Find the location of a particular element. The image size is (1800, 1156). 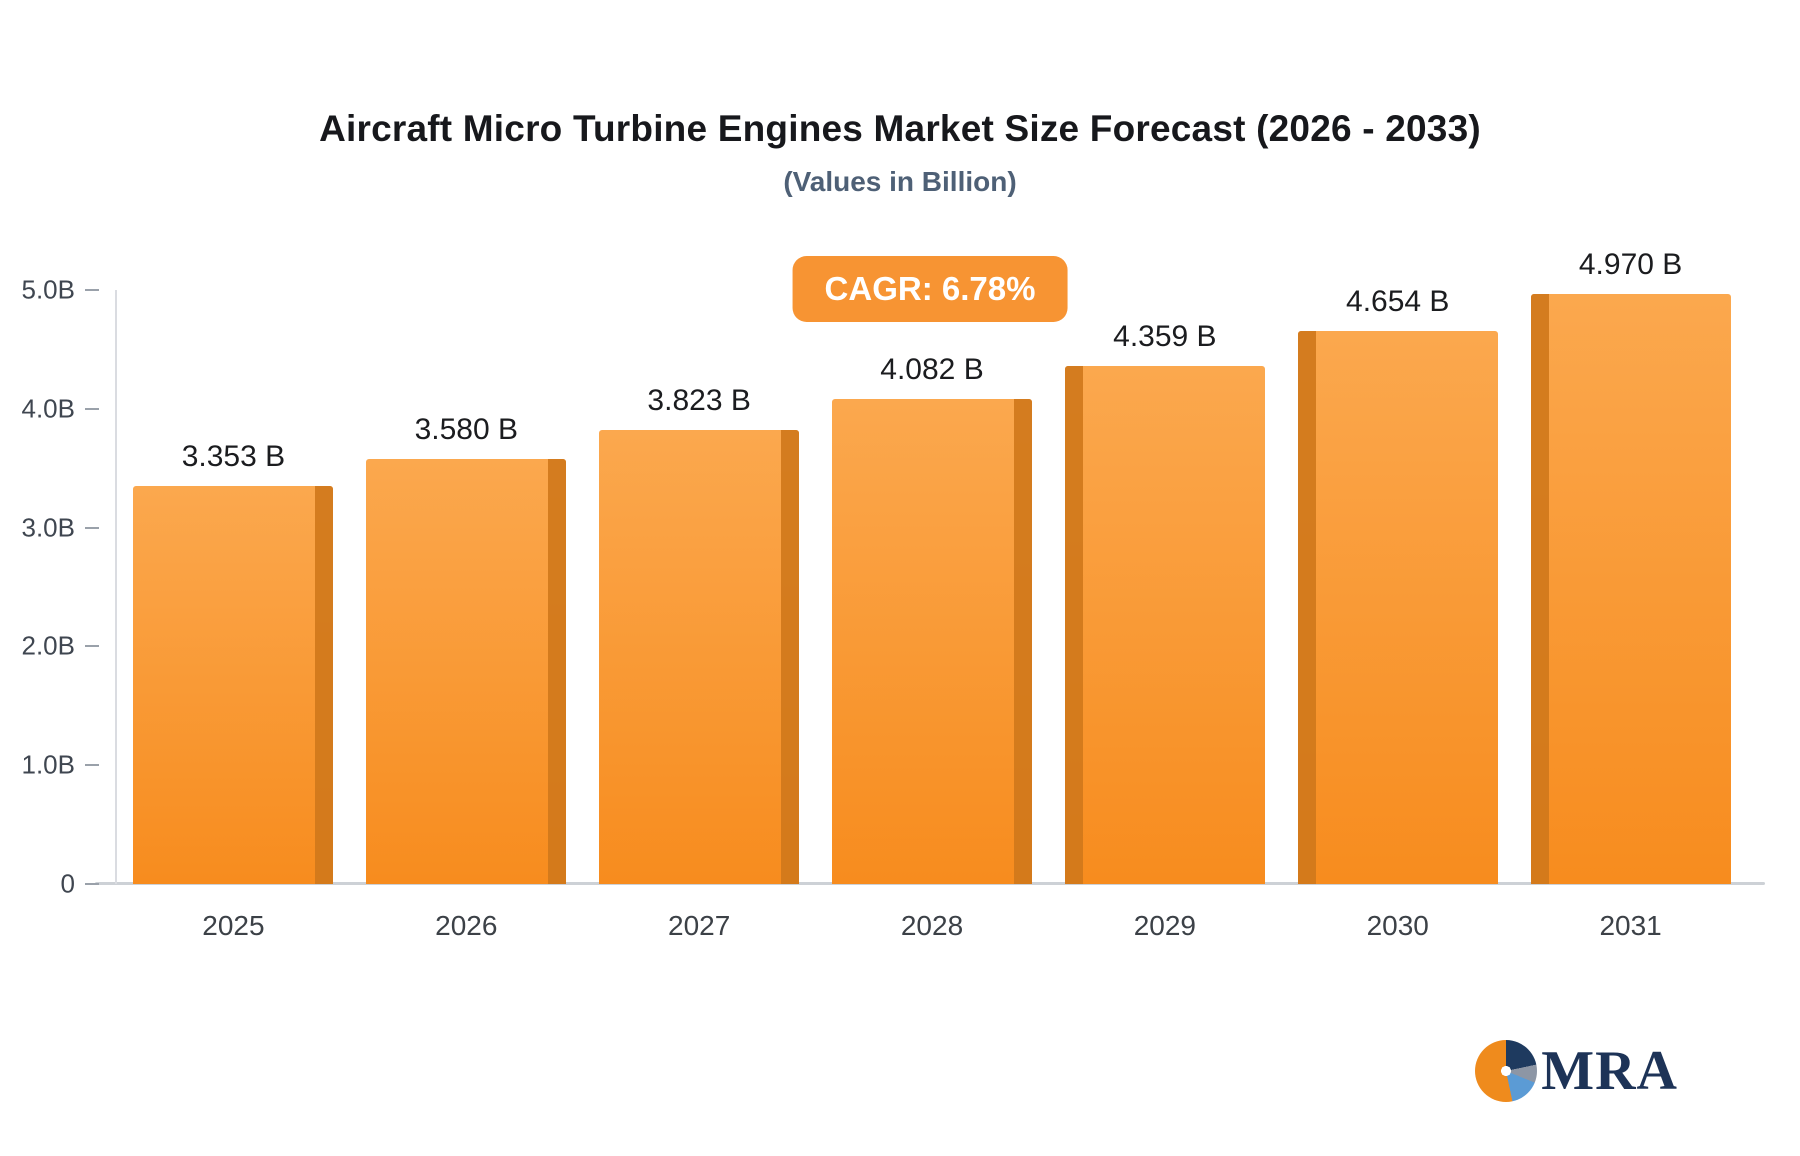

y-tick-label: 1.0B is located at coordinates (48, 764).